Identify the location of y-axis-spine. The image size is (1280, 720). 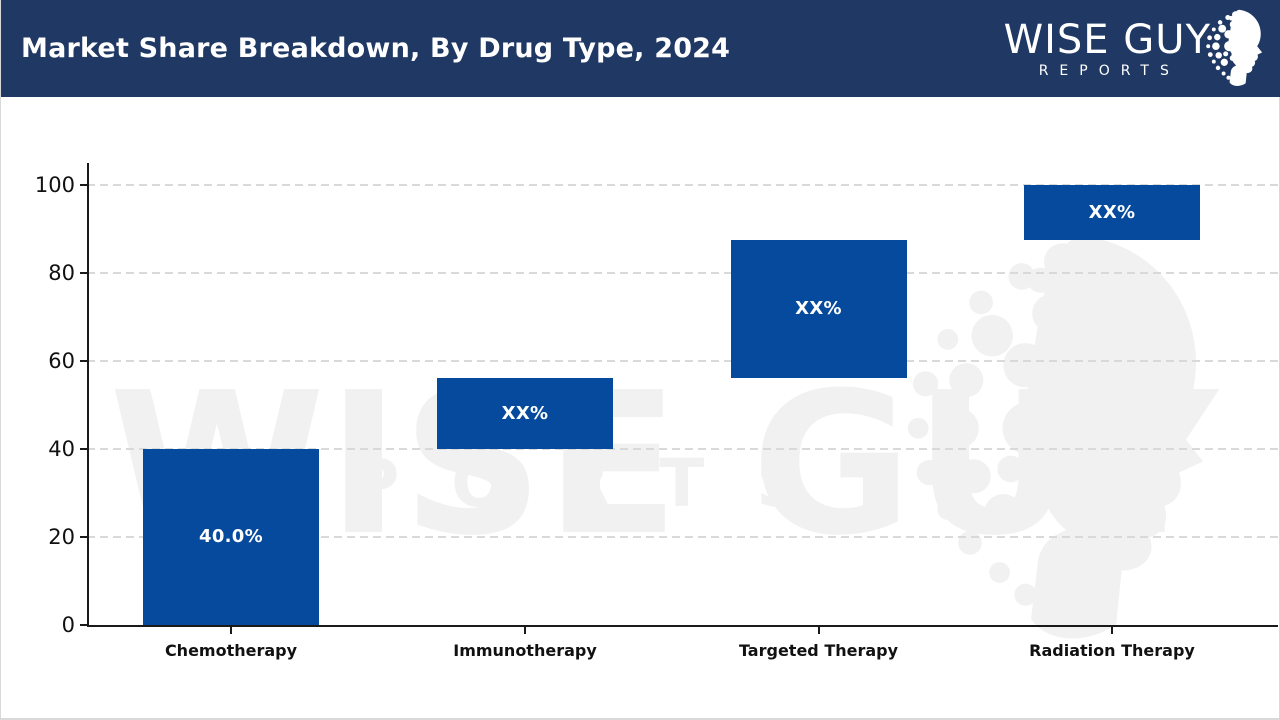
(88, 395).